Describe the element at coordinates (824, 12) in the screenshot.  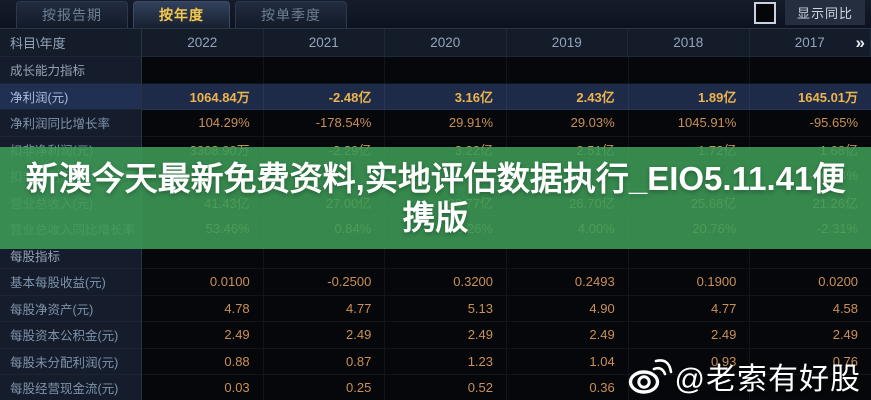
I see `show-yoy-button: 显示同比` at that location.